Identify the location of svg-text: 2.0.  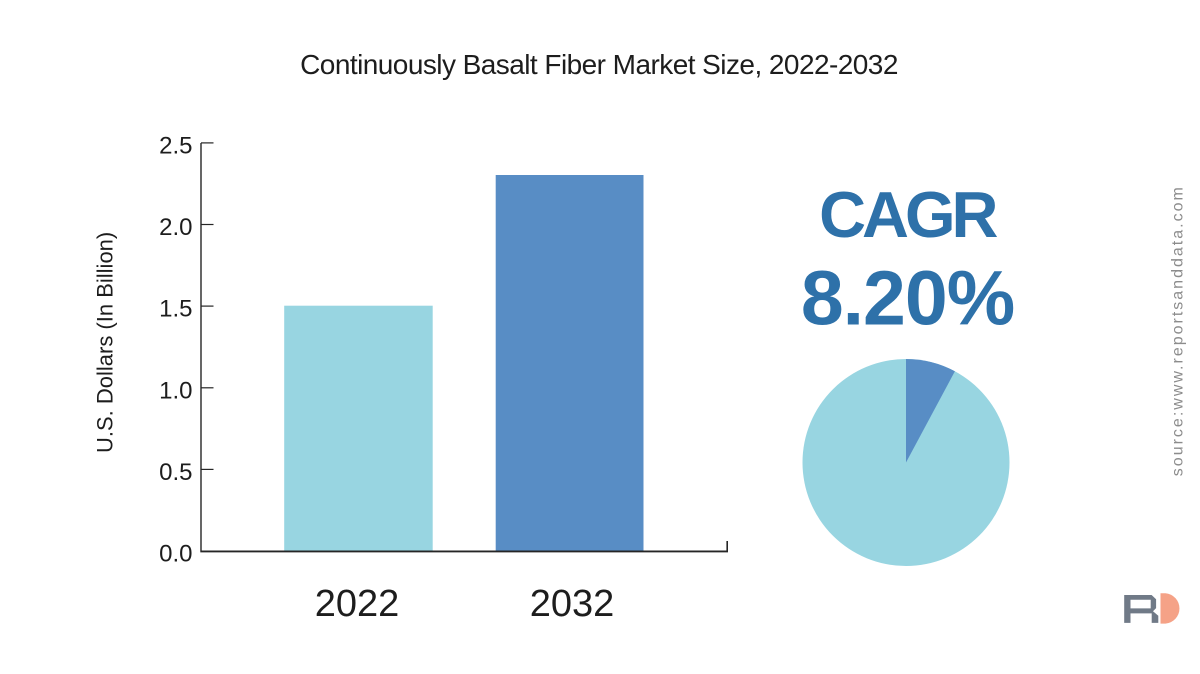
(175, 227).